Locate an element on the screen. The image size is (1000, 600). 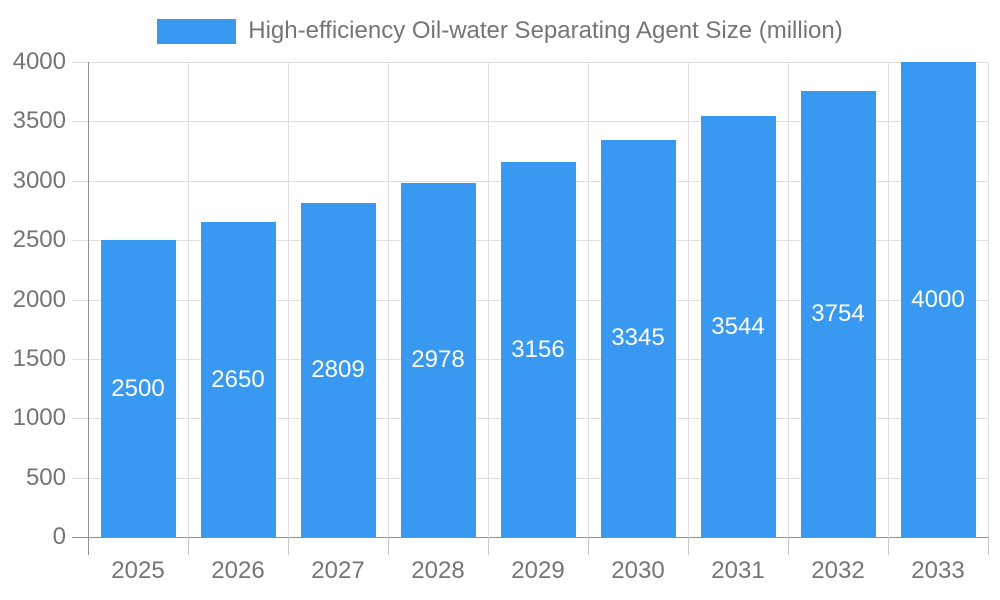
y-tick-label: 1000 is located at coordinates (39, 417).